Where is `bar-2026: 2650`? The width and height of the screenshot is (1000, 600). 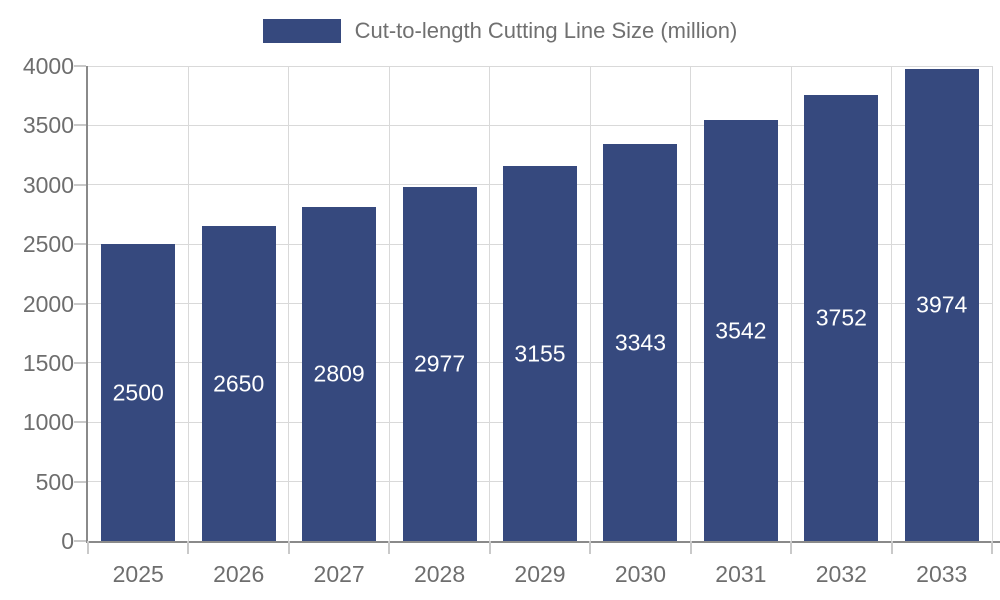 bar-2026: 2650 is located at coordinates (238, 383).